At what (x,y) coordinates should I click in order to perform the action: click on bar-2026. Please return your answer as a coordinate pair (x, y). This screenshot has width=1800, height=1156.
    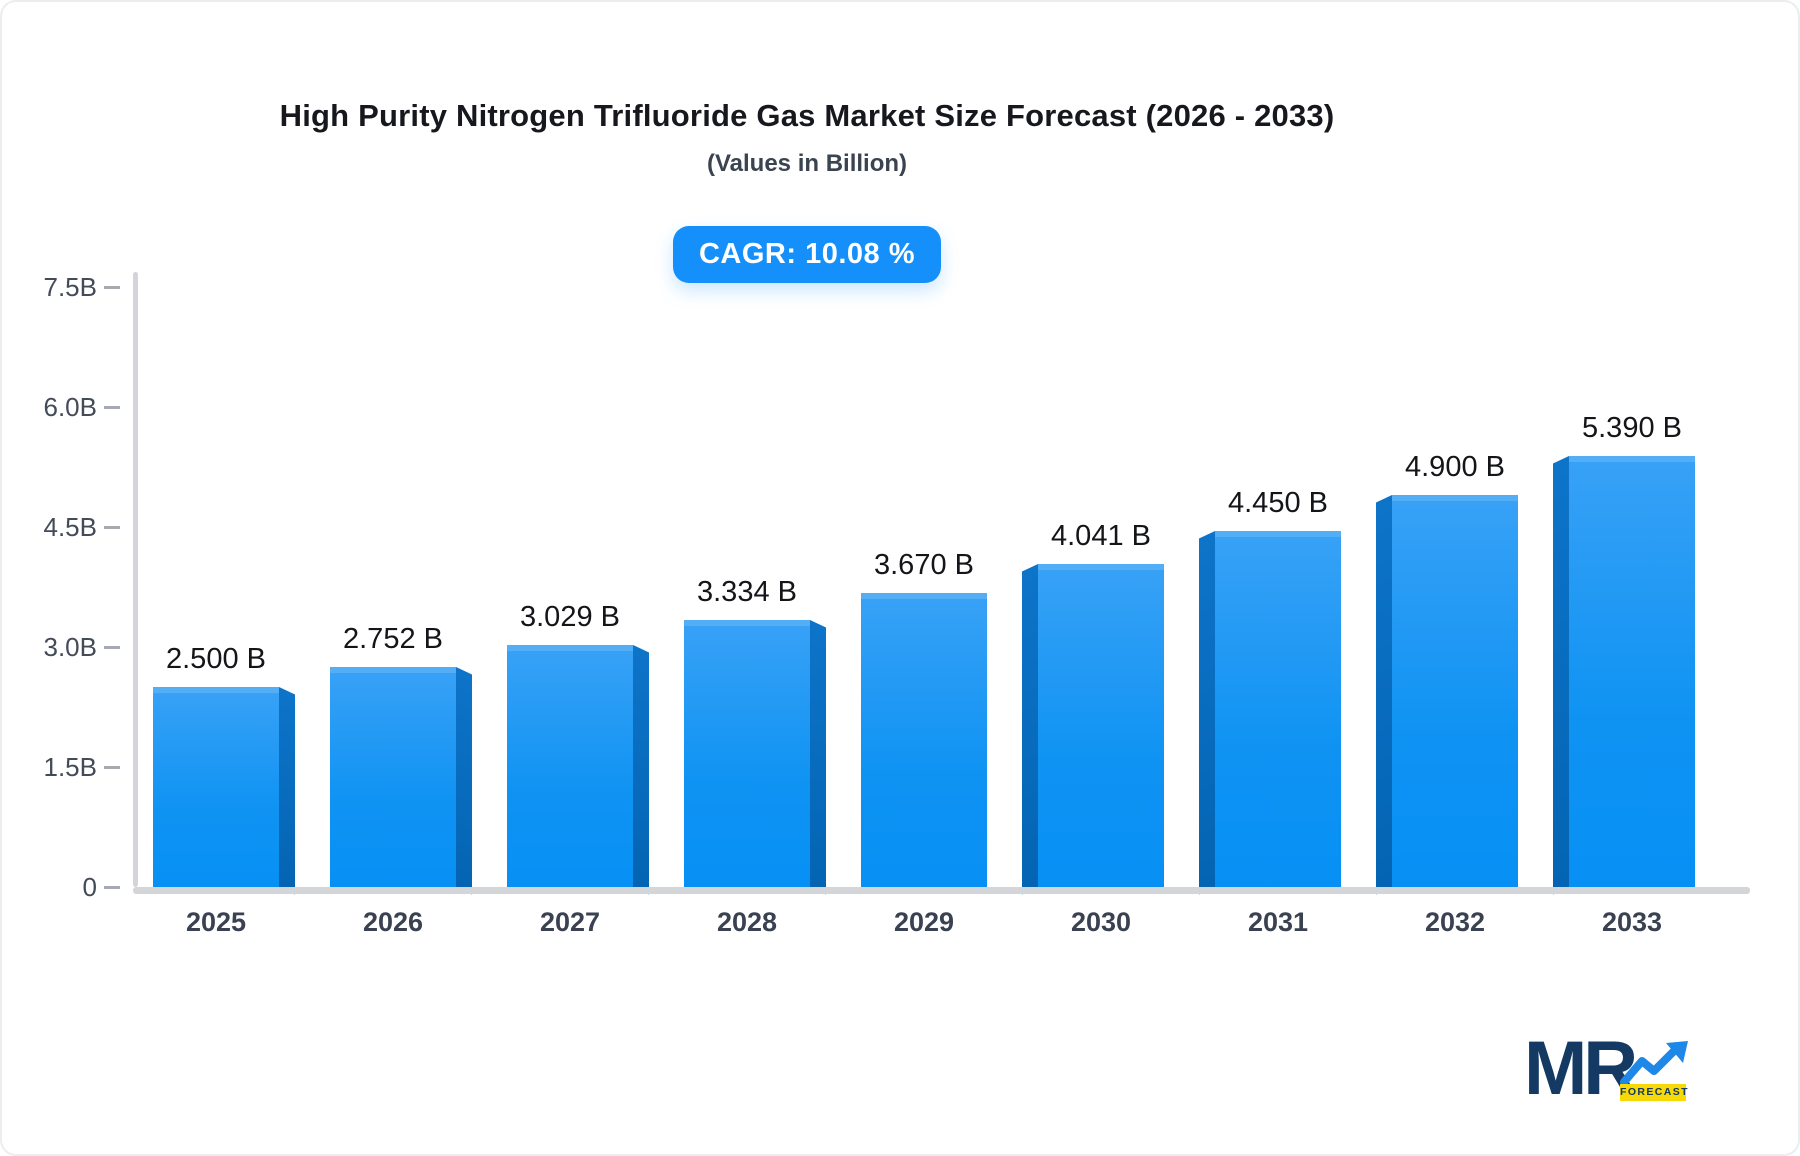
    Looking at the image, I should click on (393, 777).